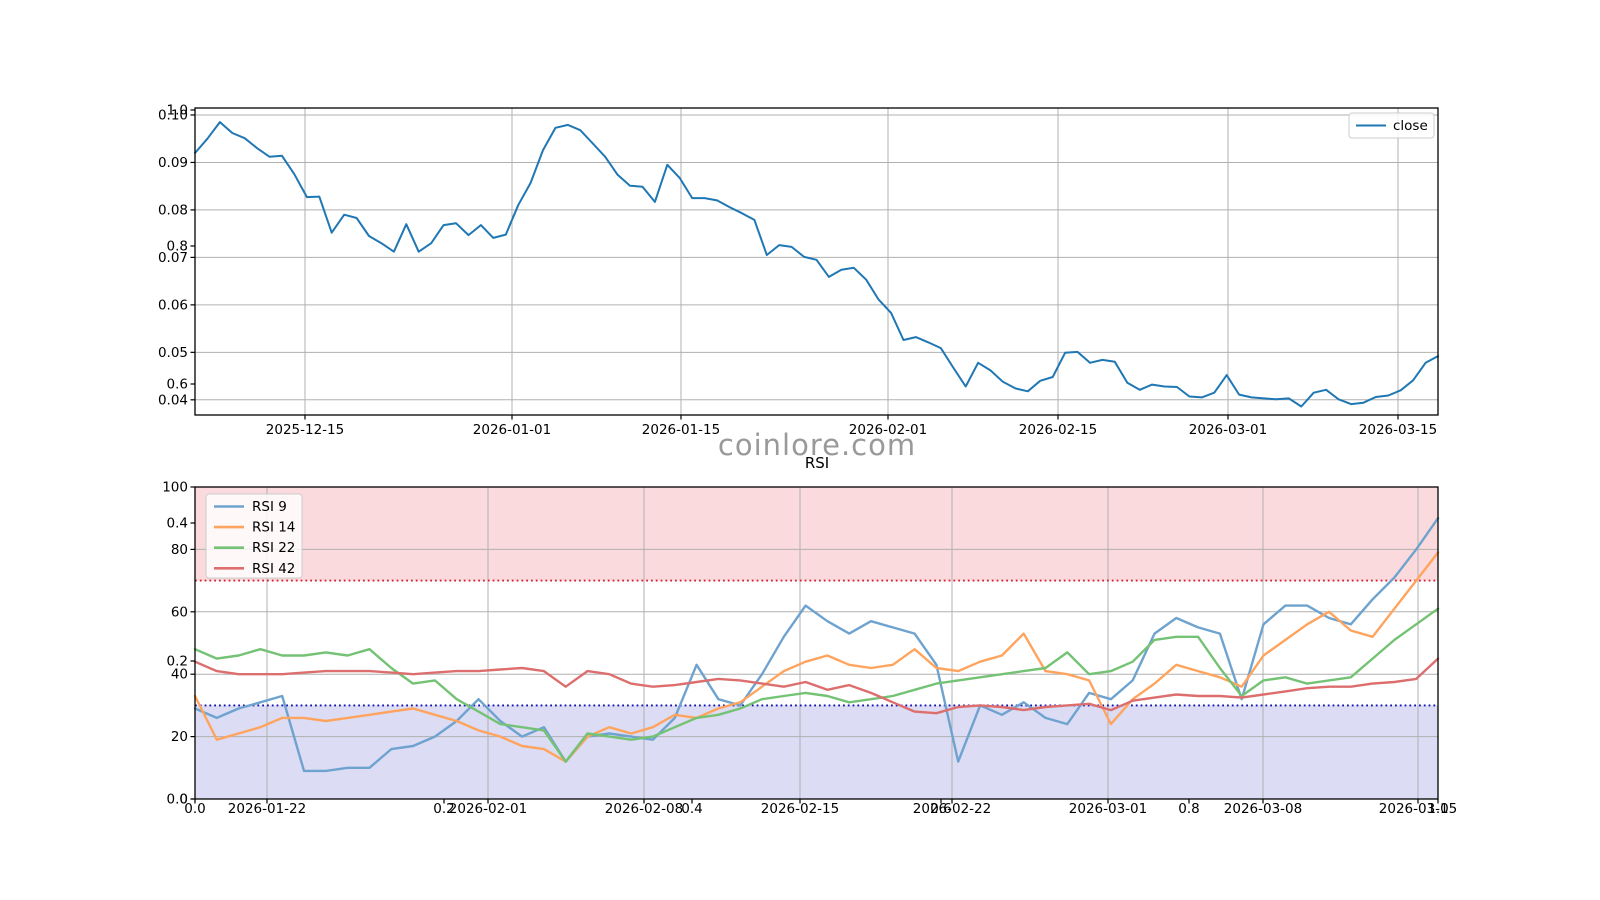 This screenshot has height=900, width=1600. I want to click on x-tick-label: 2026-02-08, so click(644, 809).